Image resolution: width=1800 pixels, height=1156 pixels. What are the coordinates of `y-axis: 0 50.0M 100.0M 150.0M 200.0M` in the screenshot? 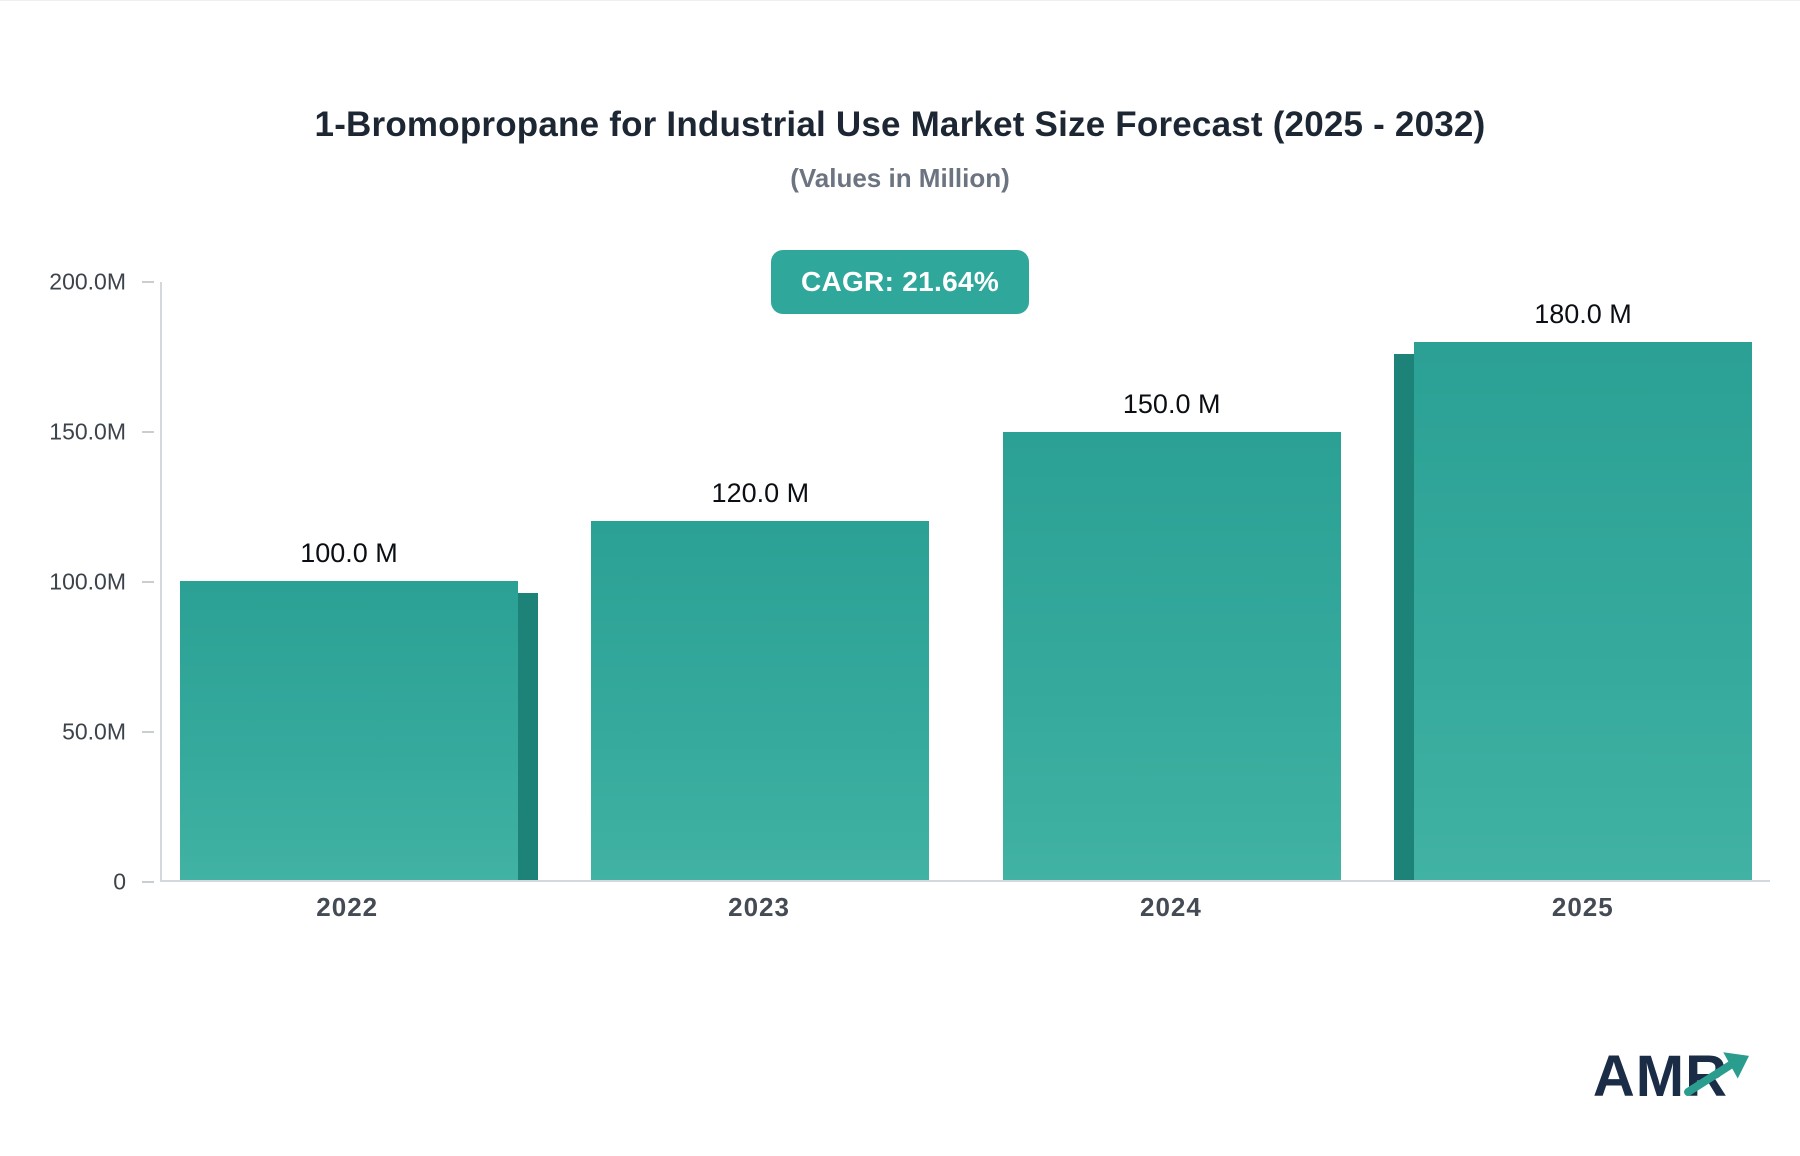 It's located at (80, 582).